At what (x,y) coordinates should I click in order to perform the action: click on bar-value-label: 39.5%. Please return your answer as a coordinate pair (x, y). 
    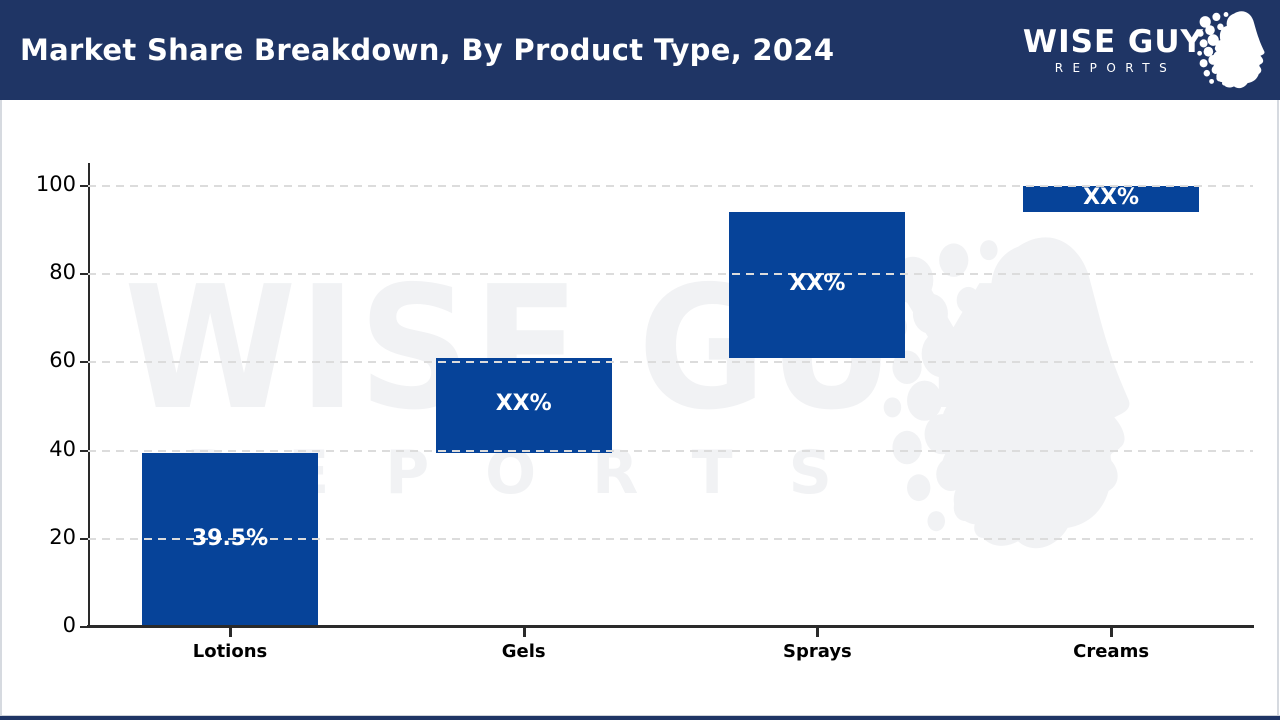
    Looking at the image, I should click on (230, 538).